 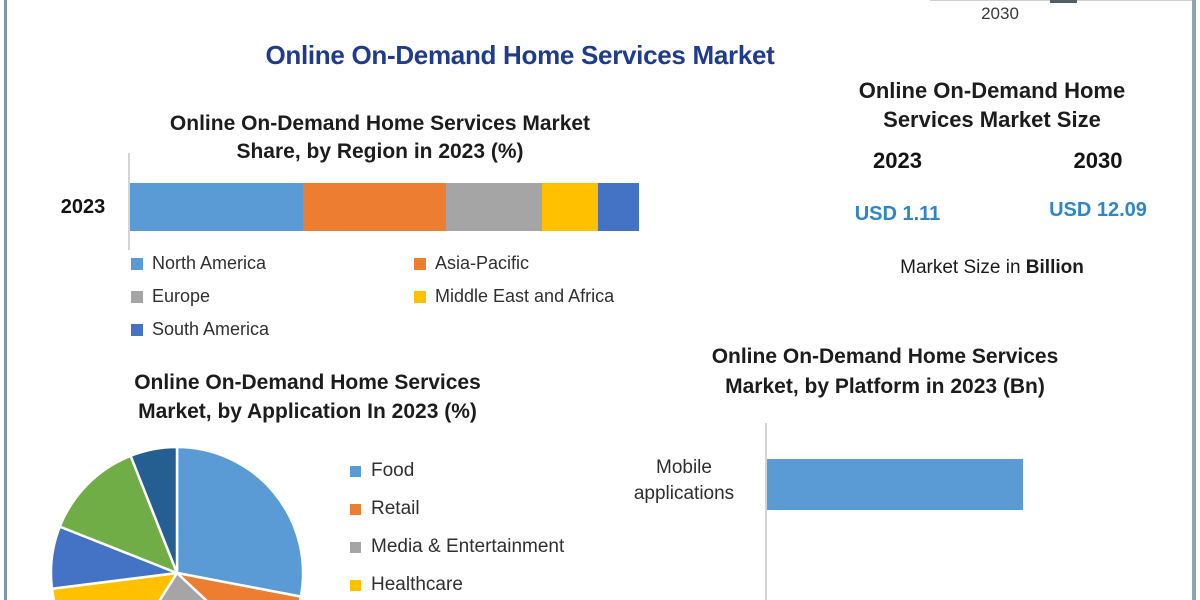 I want to click on market-size-year-2030: 2030, so click(x=1098, y=160).